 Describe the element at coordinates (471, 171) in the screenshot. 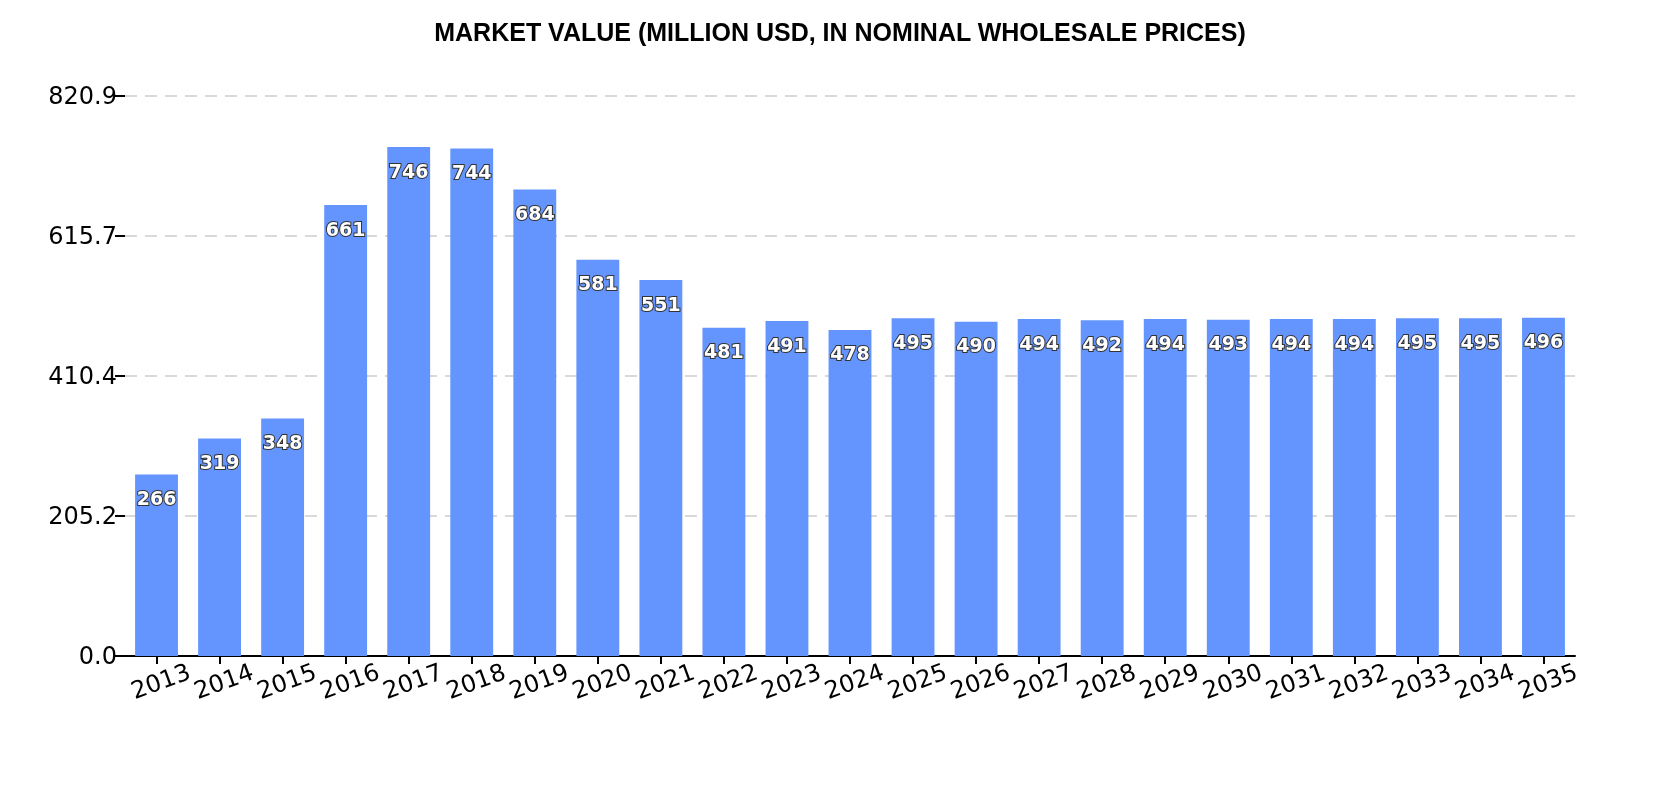

I see `data-label: 744` at that location.